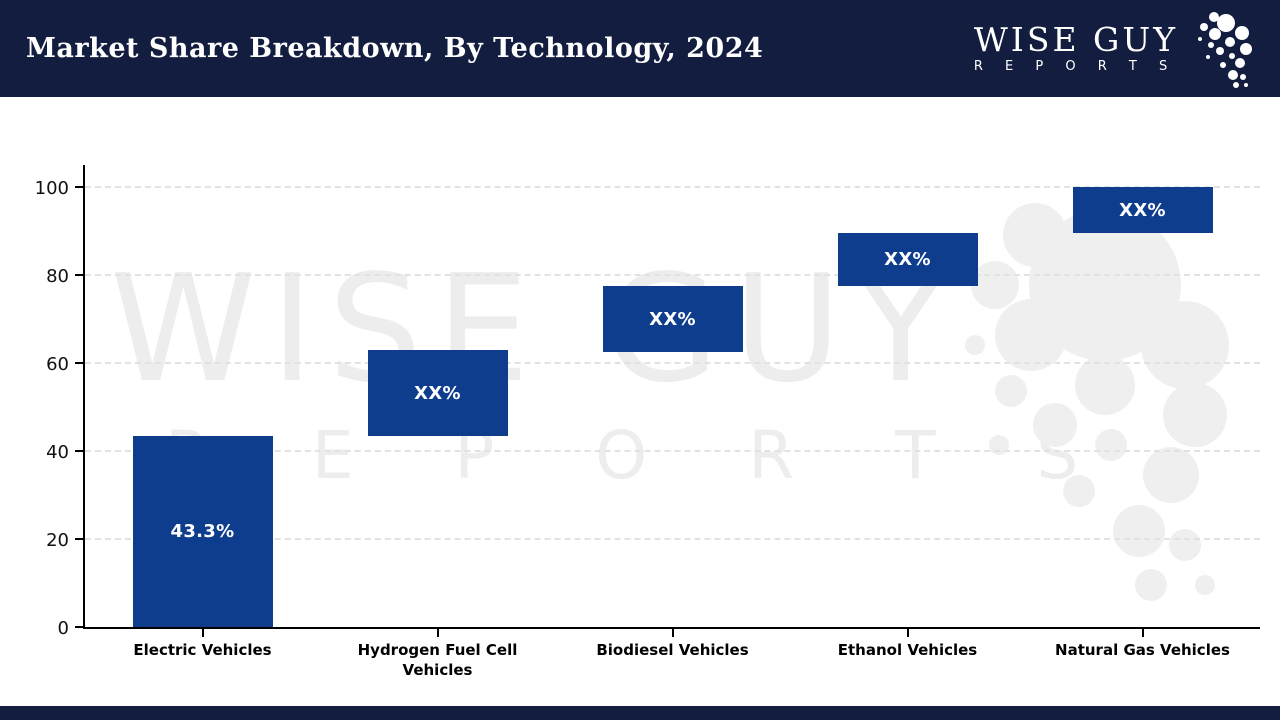  What do you see at coordinates (907, 650) in the screenshot?
I see `x-category-label: Ethanol Vehicles` at bounding box center [907, 650].